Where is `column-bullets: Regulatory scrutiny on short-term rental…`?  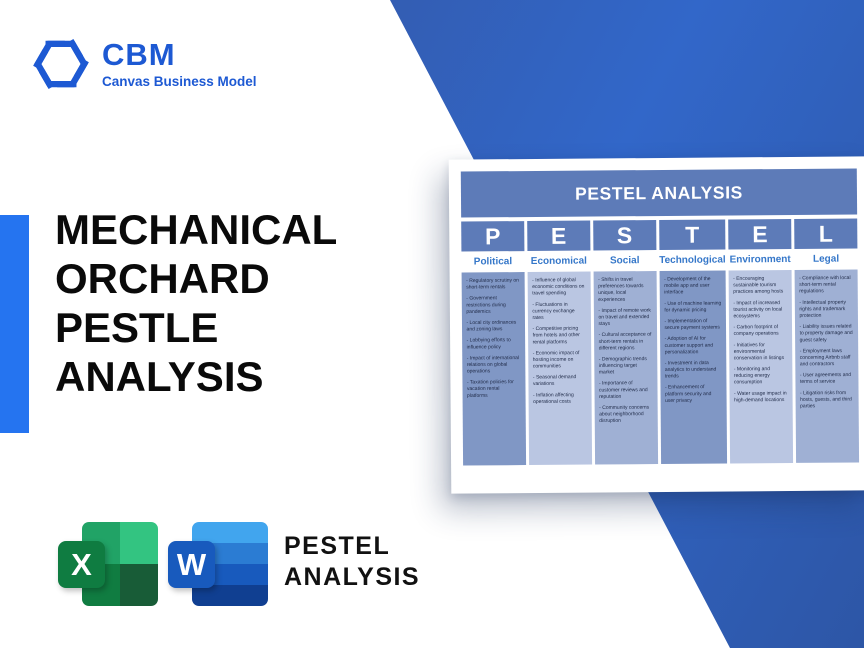
column-bullets: Regulatory scrutiny on short-term rental… is located at coordinates (494, 340).